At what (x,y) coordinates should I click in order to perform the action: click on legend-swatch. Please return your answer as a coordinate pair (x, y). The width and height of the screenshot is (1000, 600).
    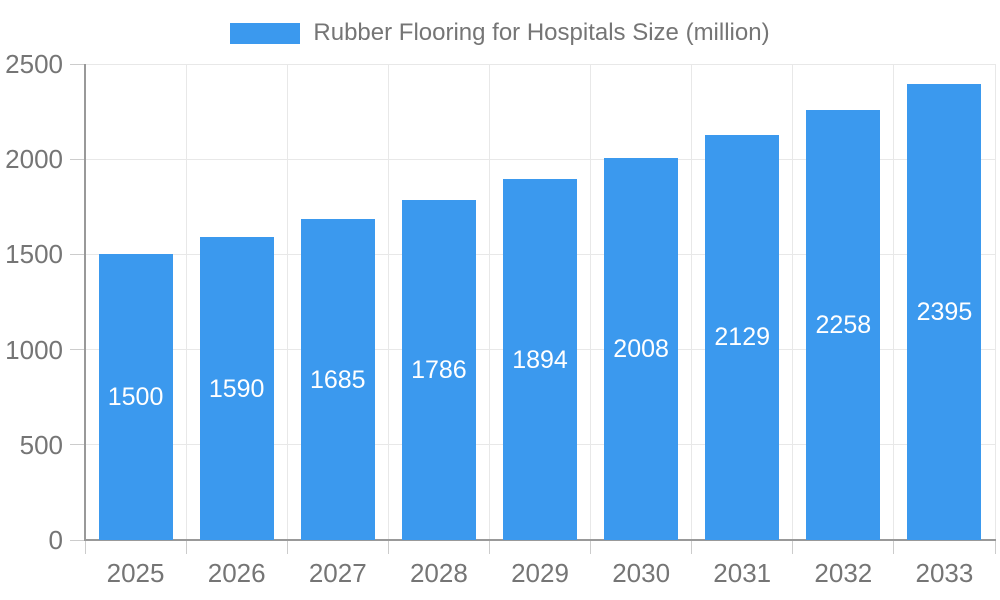
    Looking at the image, I should click on (265, 33).